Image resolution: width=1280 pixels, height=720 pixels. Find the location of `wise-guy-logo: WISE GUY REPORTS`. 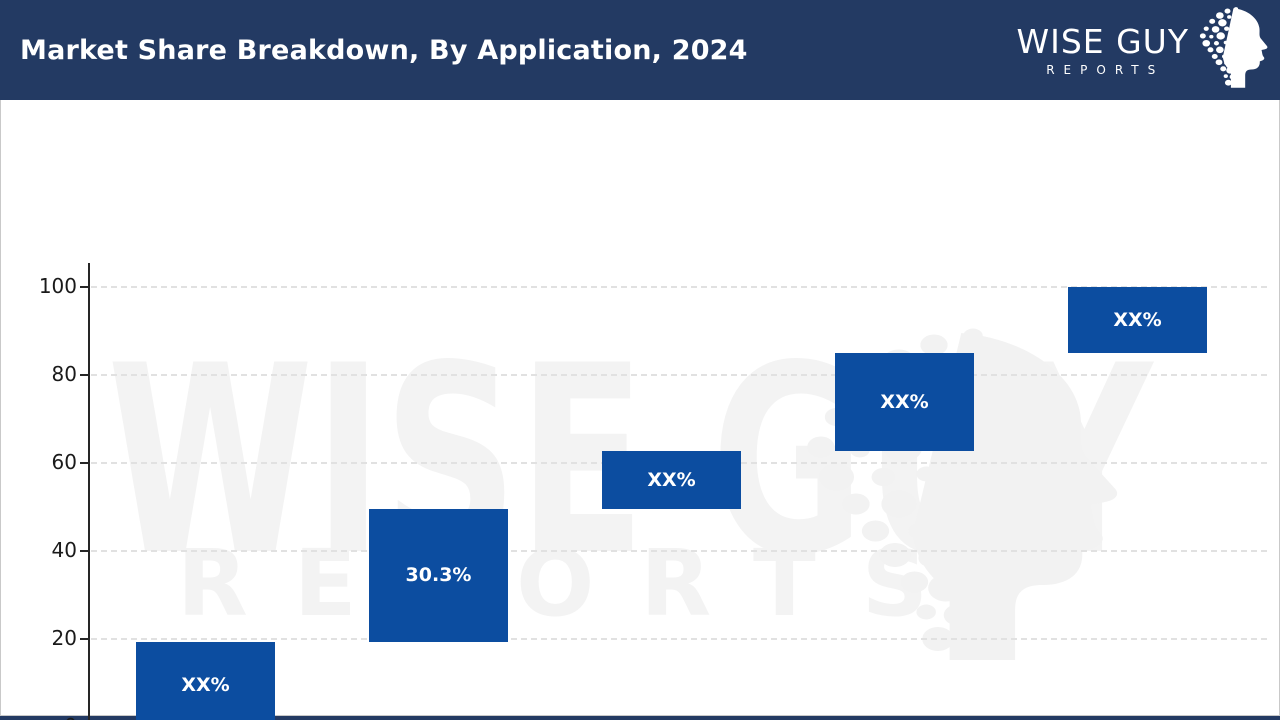

wise-guy-logo: WISE GUY REPORTS is located at coordinates (1143, 48).